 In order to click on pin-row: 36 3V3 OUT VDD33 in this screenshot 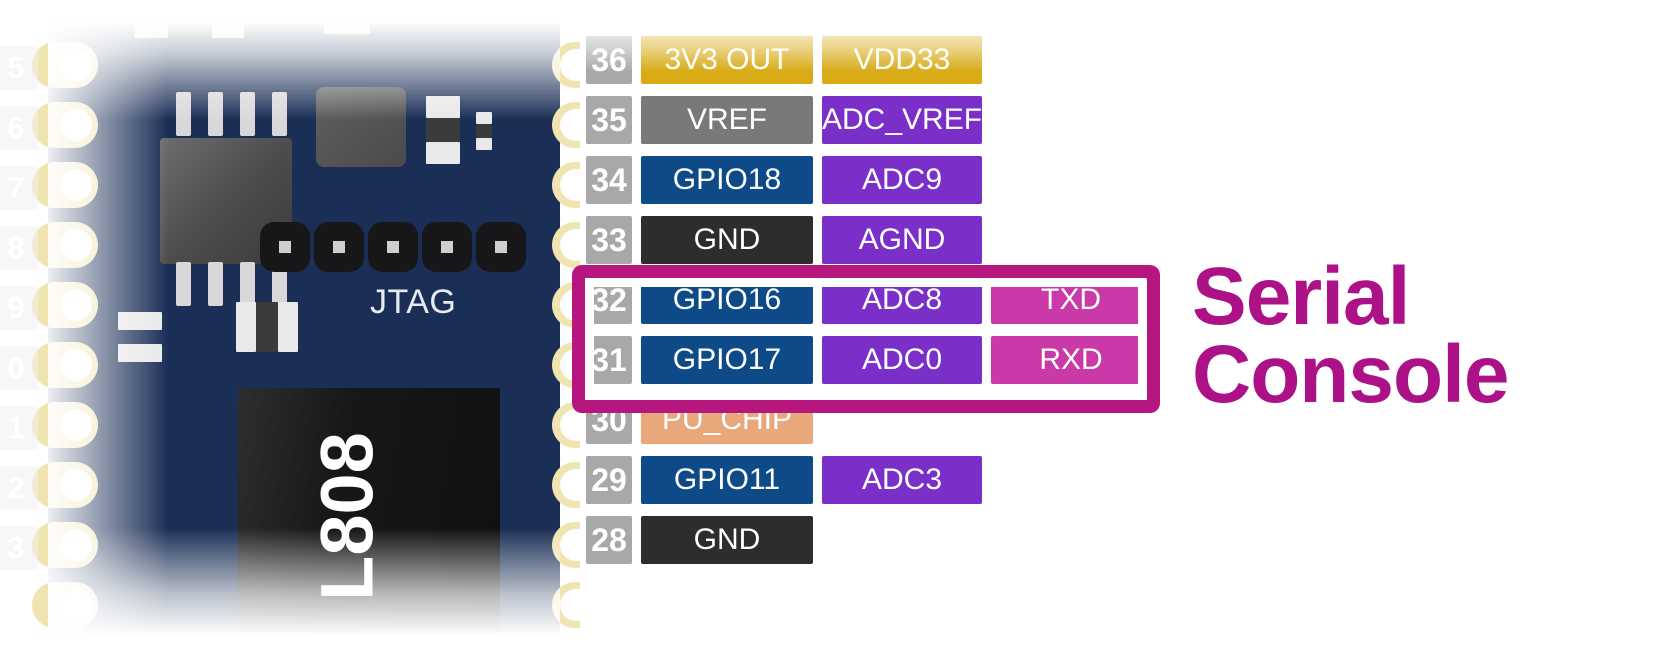, I will do `click(886, 66)`.